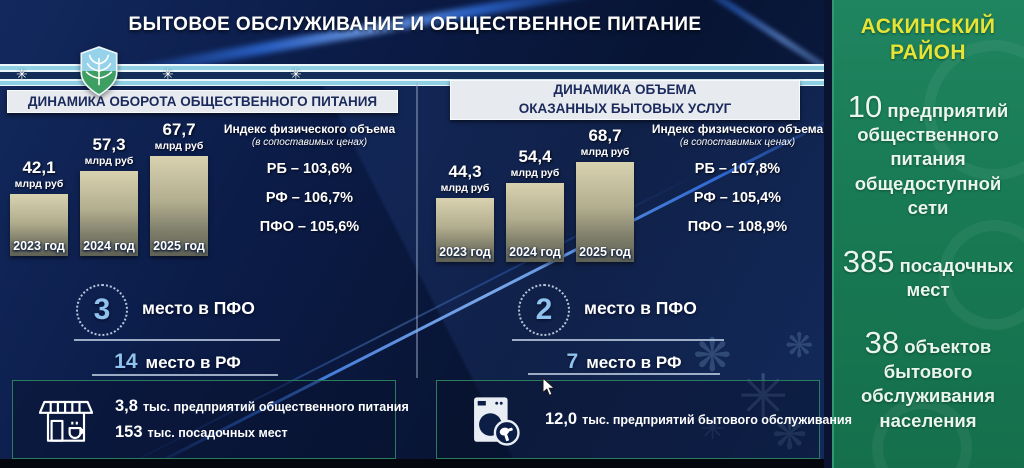 This screenshot has height=468, width=1024. Describe the element at coordinates (737, 227) in the screenshot. I see `index-value-pfo: ПФО – 108,9%` at that location.